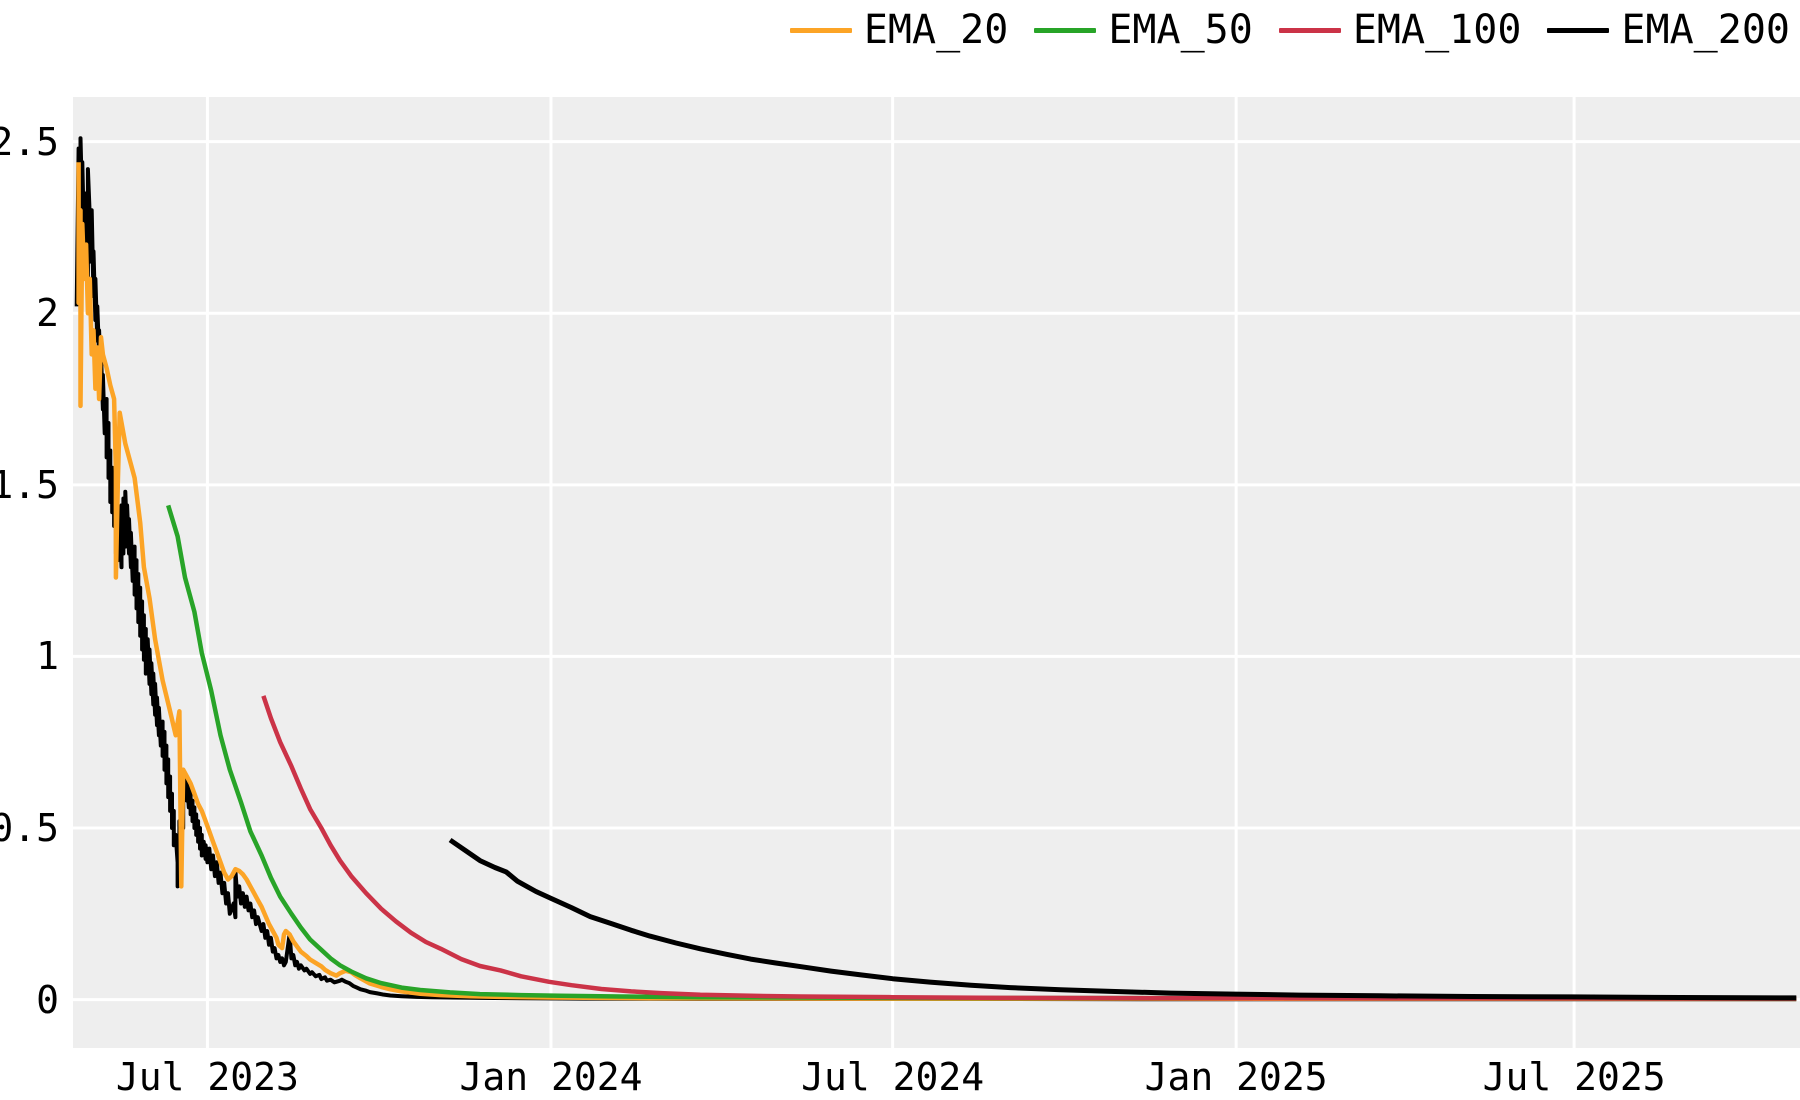 This screenshot has height=1100, width=1800. Describe the element at coordinates (29, 828) in the screenshot. I see `y-tick-label: 0.5` at that location.